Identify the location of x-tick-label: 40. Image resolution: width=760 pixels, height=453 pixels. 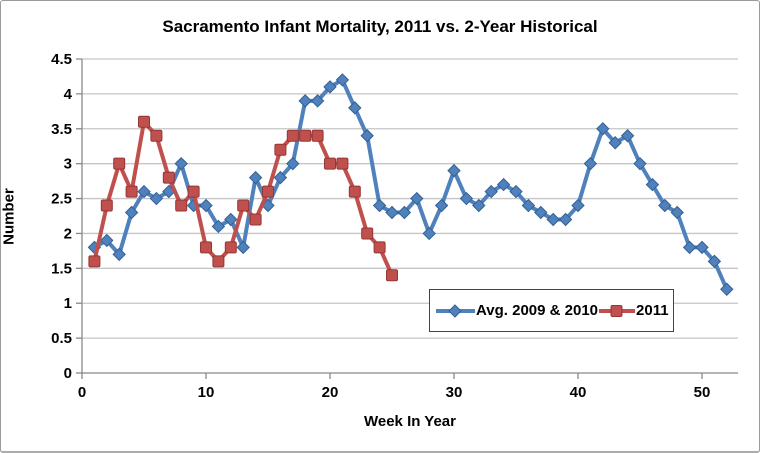
(578, 392).